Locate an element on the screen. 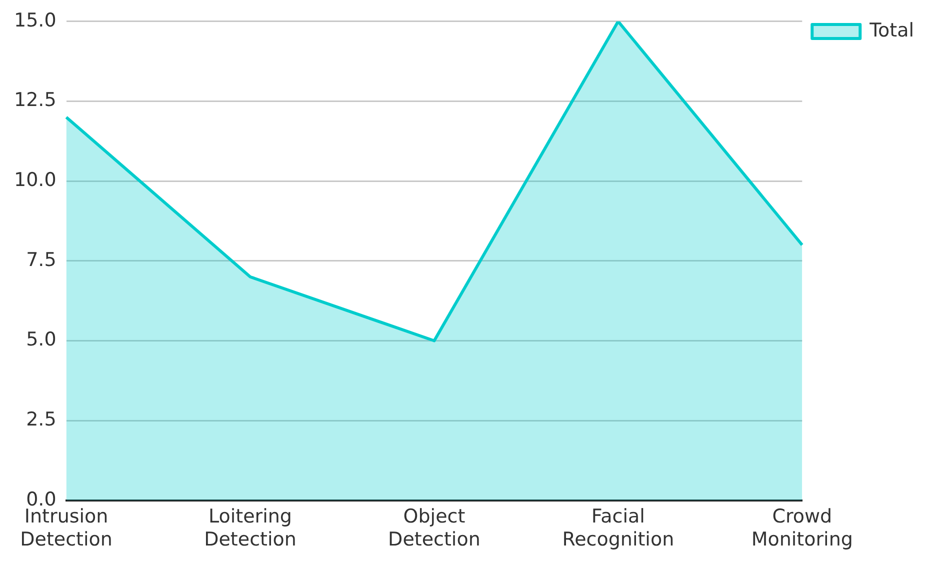 This screenshot has width=928, height=562. y-tick-label: 5.0 is located at coordinates (41, 339).